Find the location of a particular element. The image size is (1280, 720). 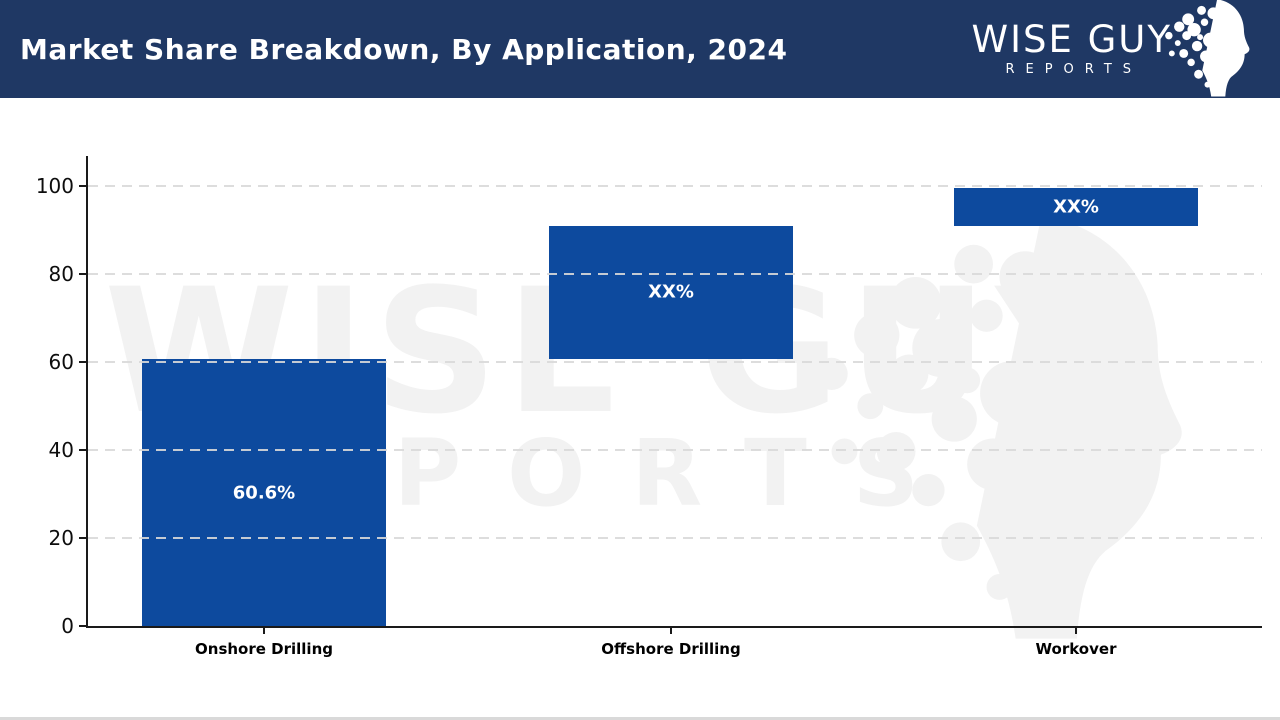

logo-wordmark: WISE GUY is located at coordinates (1071, 39).